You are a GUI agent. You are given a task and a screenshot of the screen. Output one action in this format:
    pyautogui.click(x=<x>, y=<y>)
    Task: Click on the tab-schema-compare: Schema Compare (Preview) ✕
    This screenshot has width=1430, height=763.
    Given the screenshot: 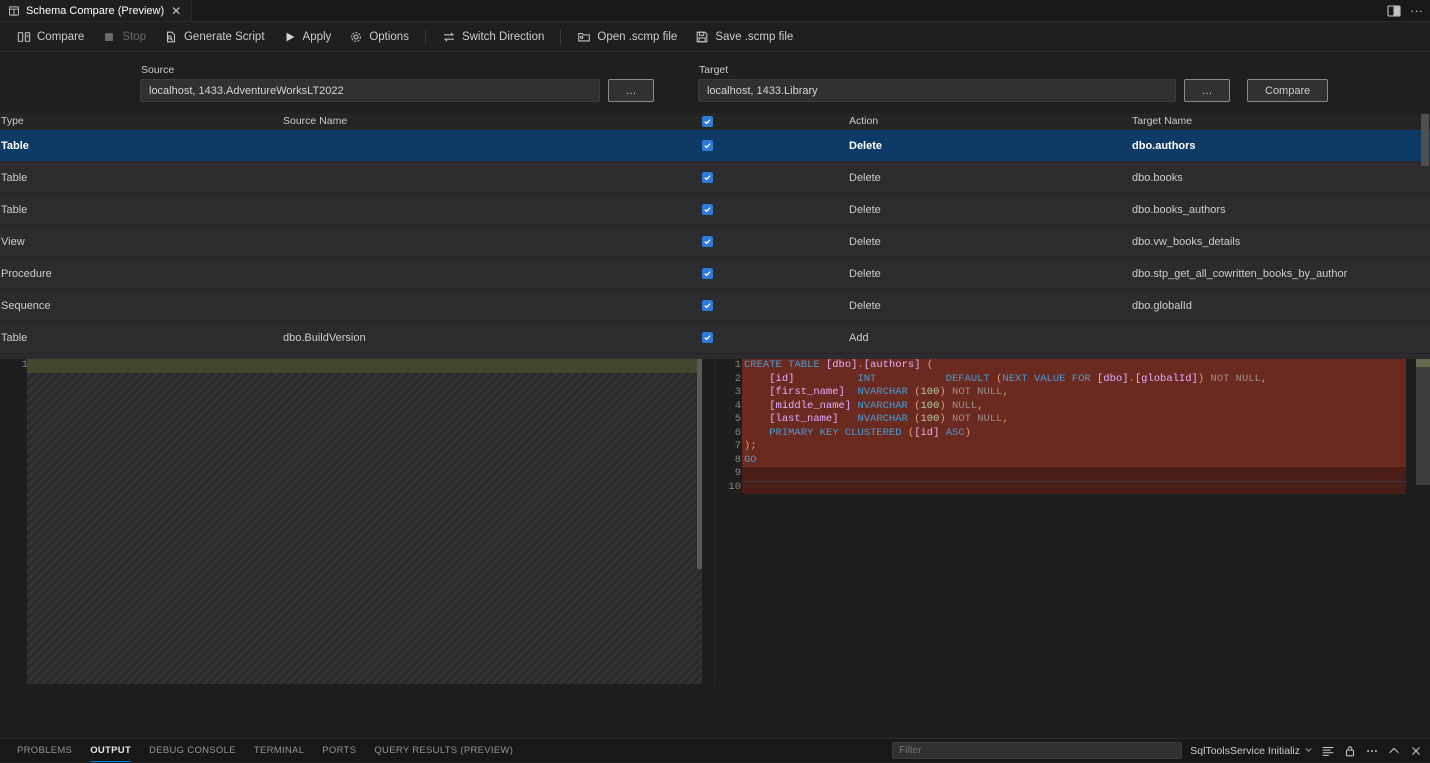 What is the action you would take?
    pyautogui.click(x=96, y=10)
    